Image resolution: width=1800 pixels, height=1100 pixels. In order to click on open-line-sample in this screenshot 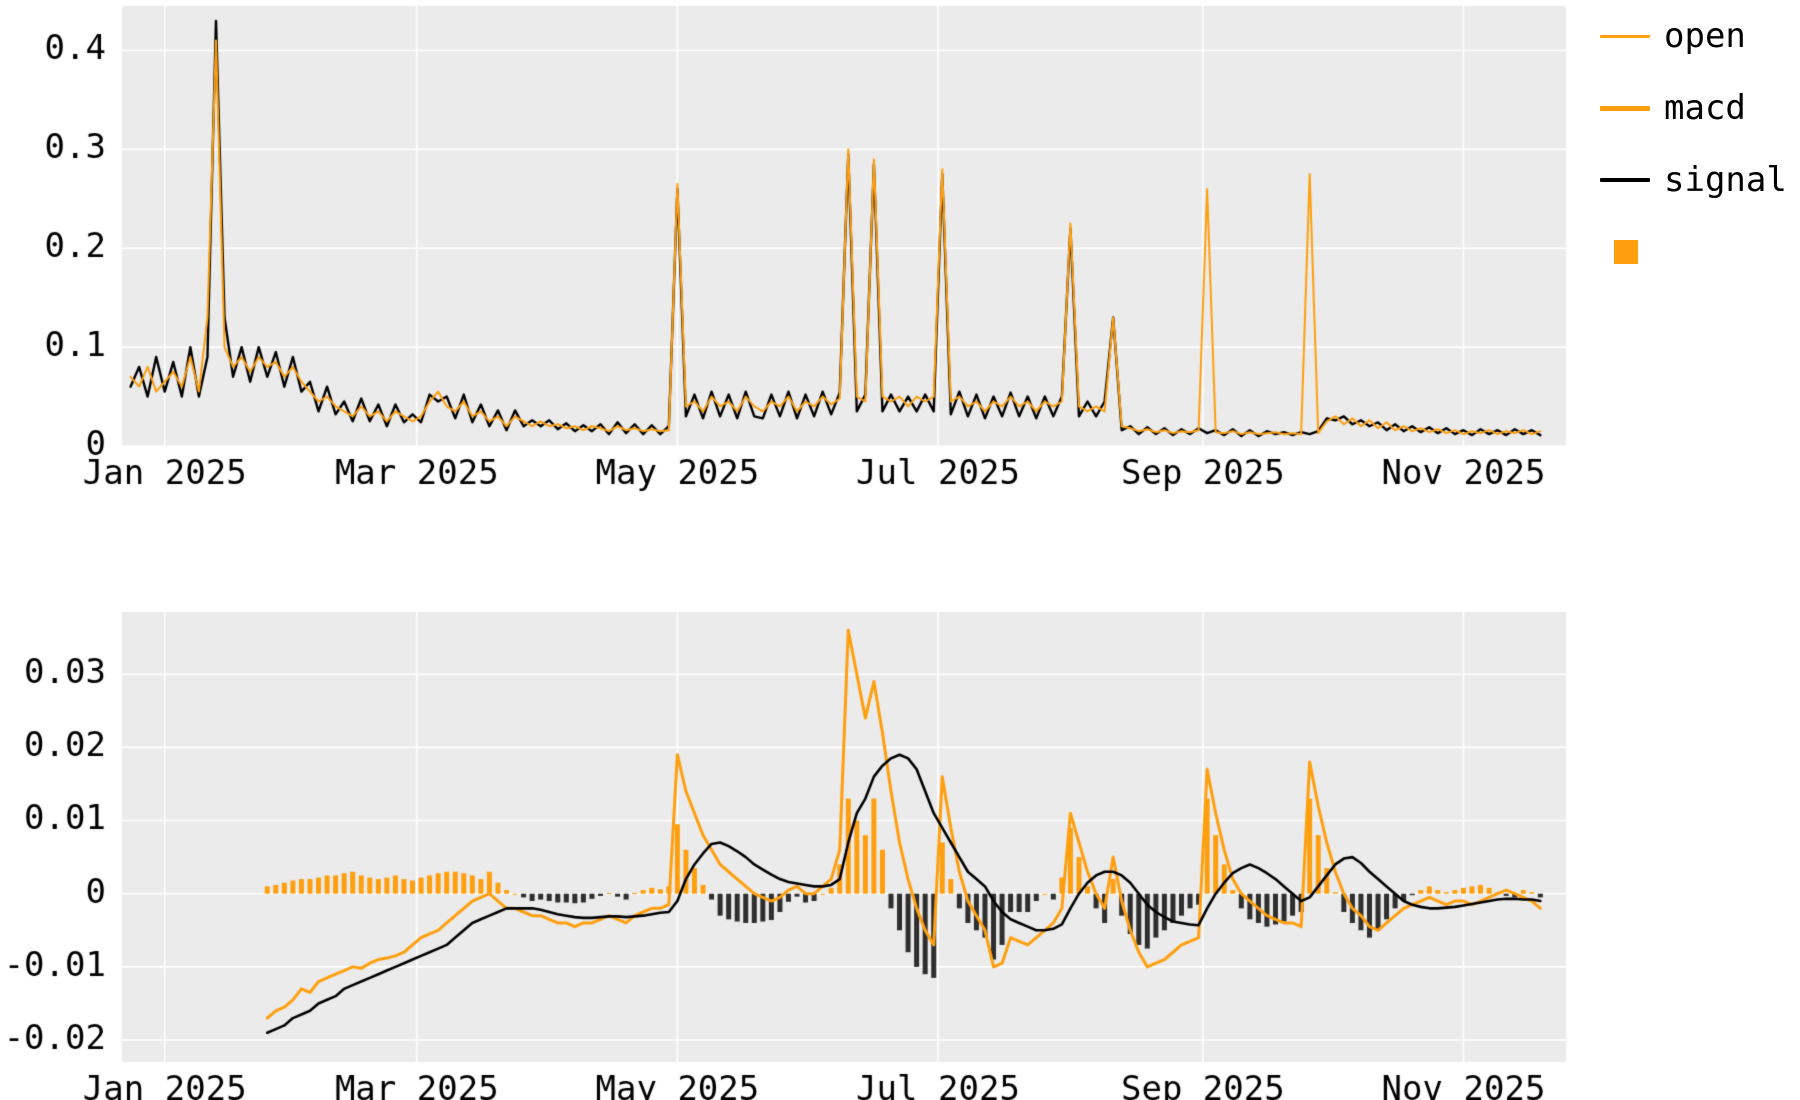, I will do `click(1625, 36)`.